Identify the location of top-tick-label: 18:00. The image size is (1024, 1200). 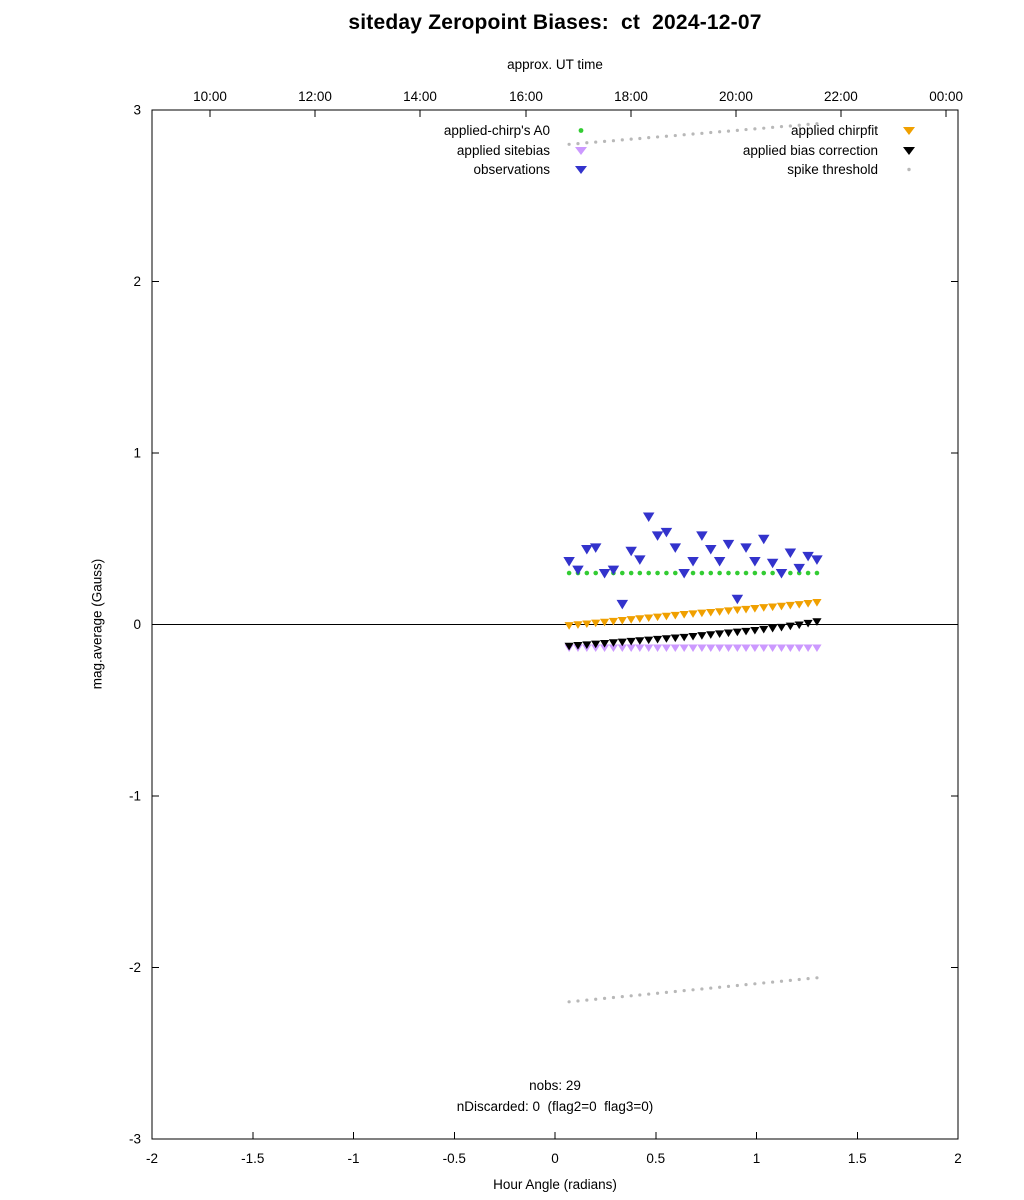
(631, 96).